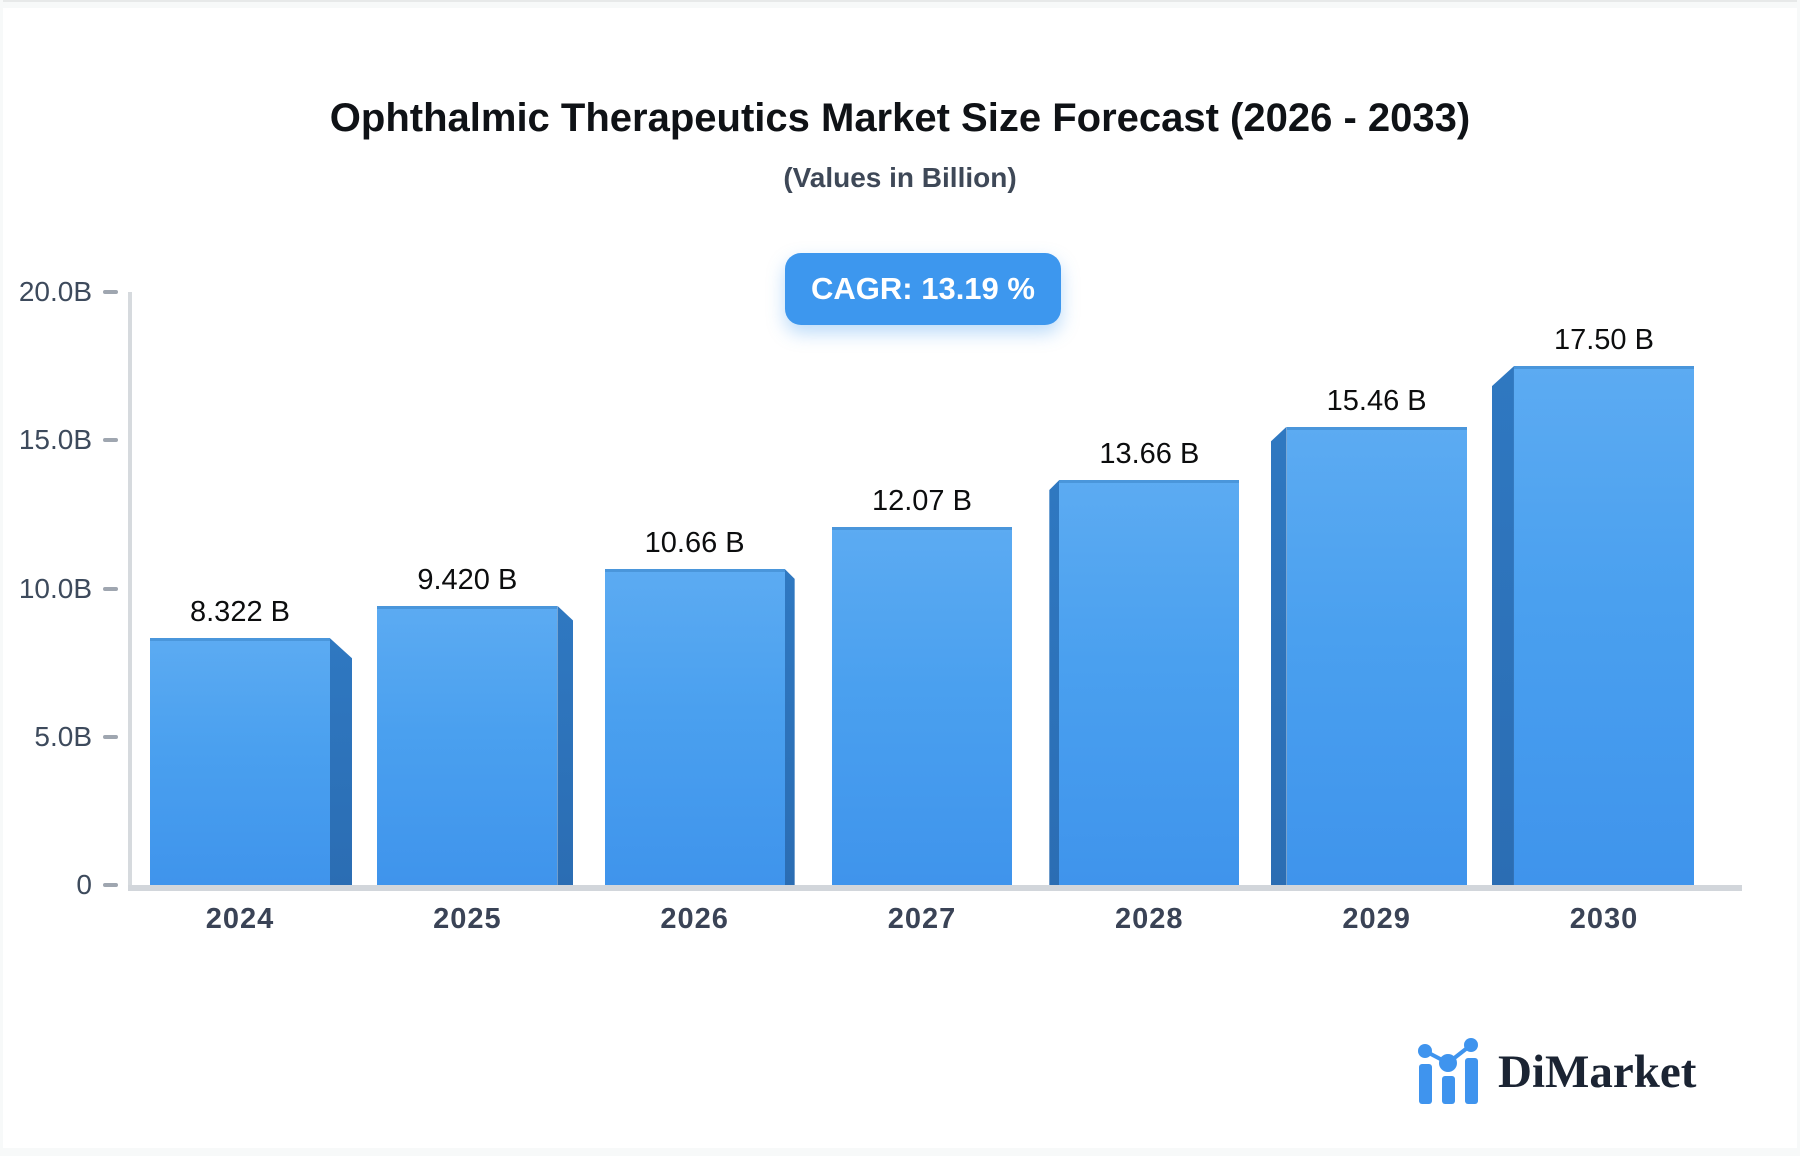  What do you see at coordinates (63, 736) in the screenshot?
I see `y-axis-tick-label: 5.0B` at bounding box center [63, 736].